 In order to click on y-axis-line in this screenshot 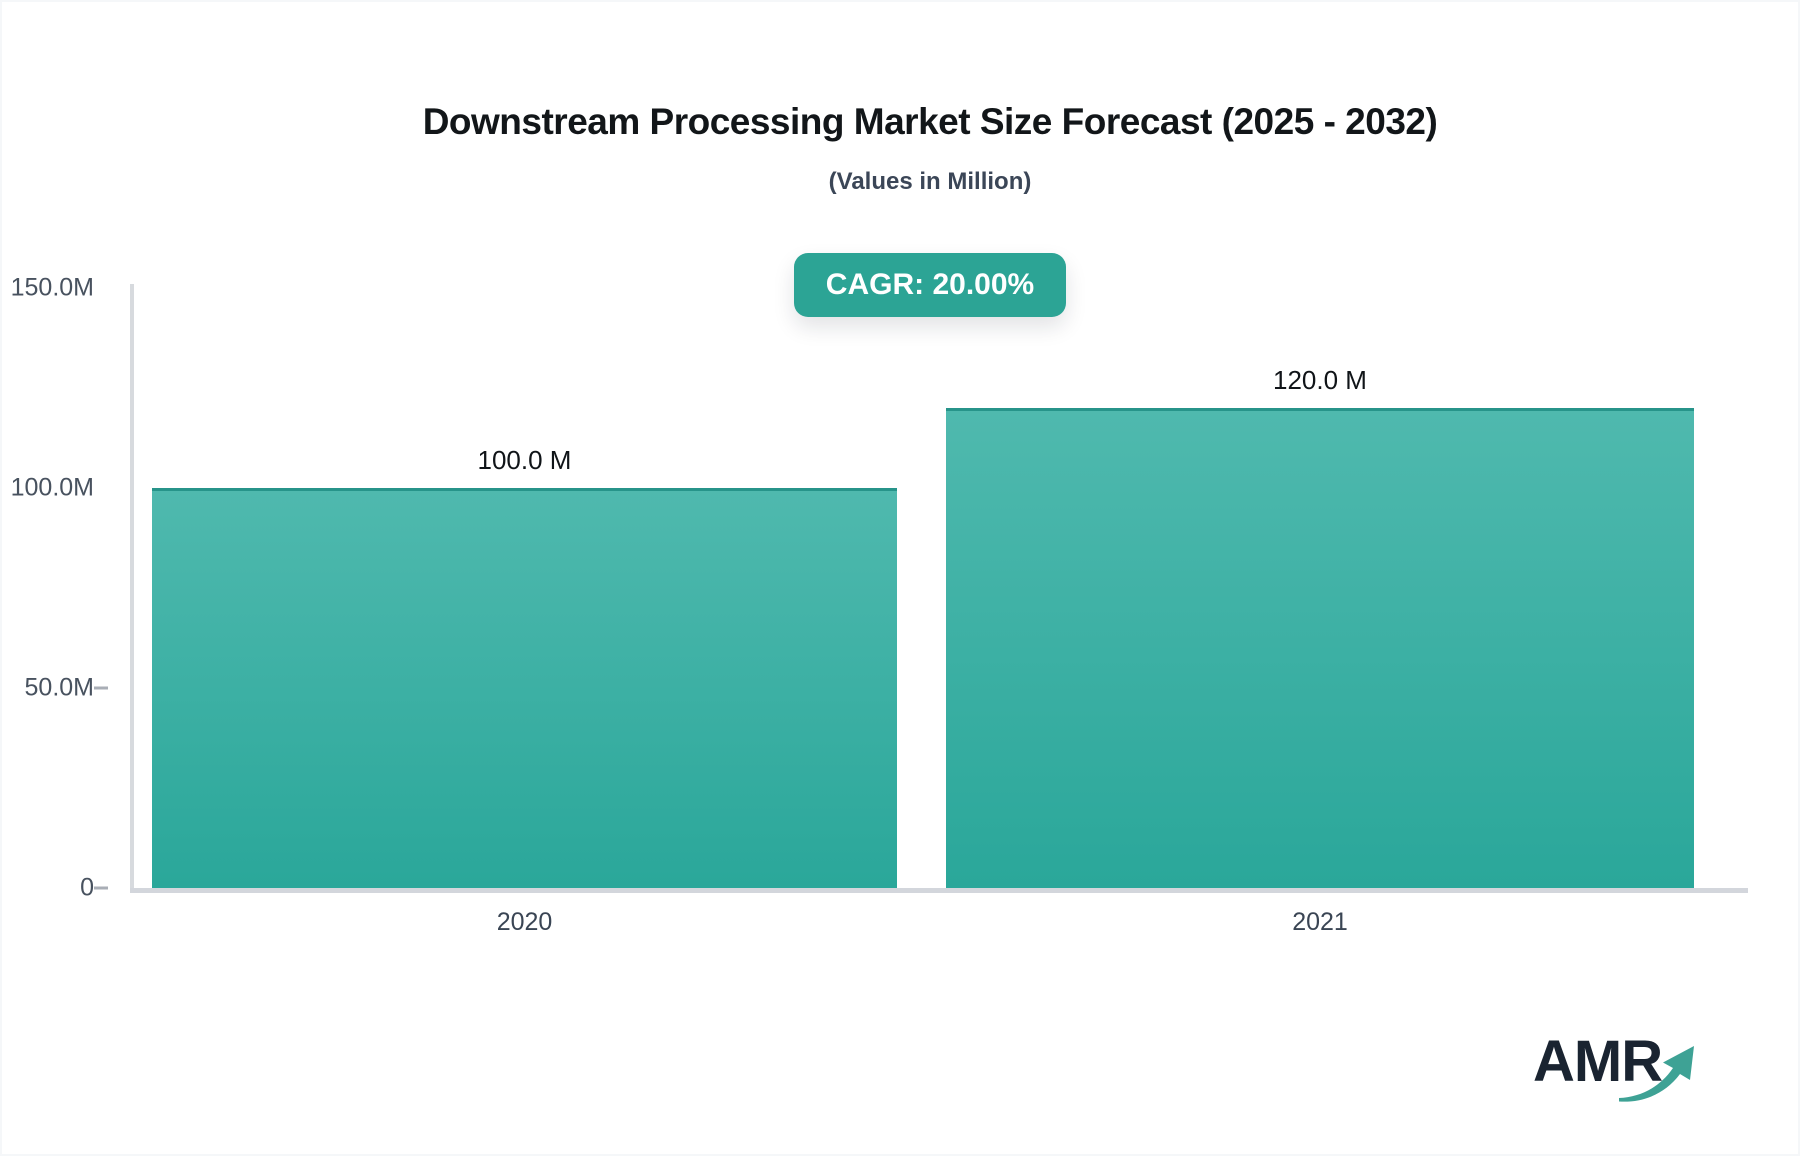, I will do `click(132, 586)`.